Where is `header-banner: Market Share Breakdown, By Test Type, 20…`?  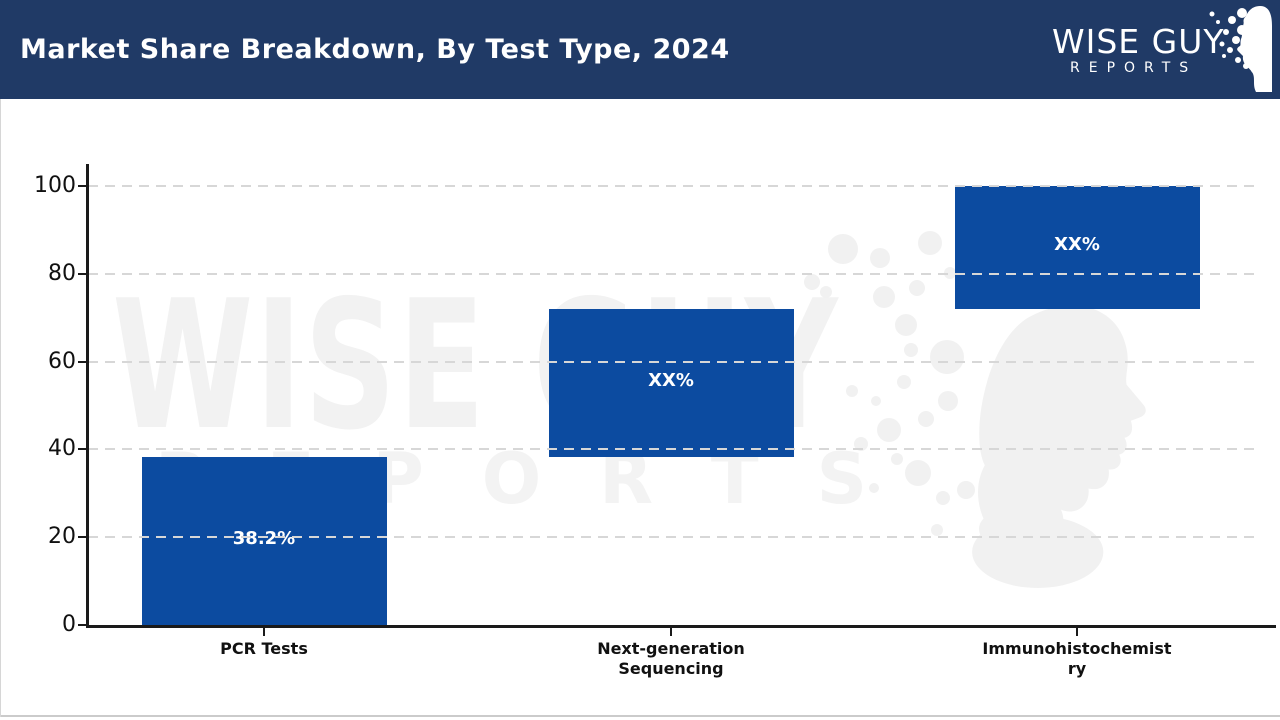 header-banner: Market Share Breakdown, By Test Type, 20… is located at coordinates (640, 49).